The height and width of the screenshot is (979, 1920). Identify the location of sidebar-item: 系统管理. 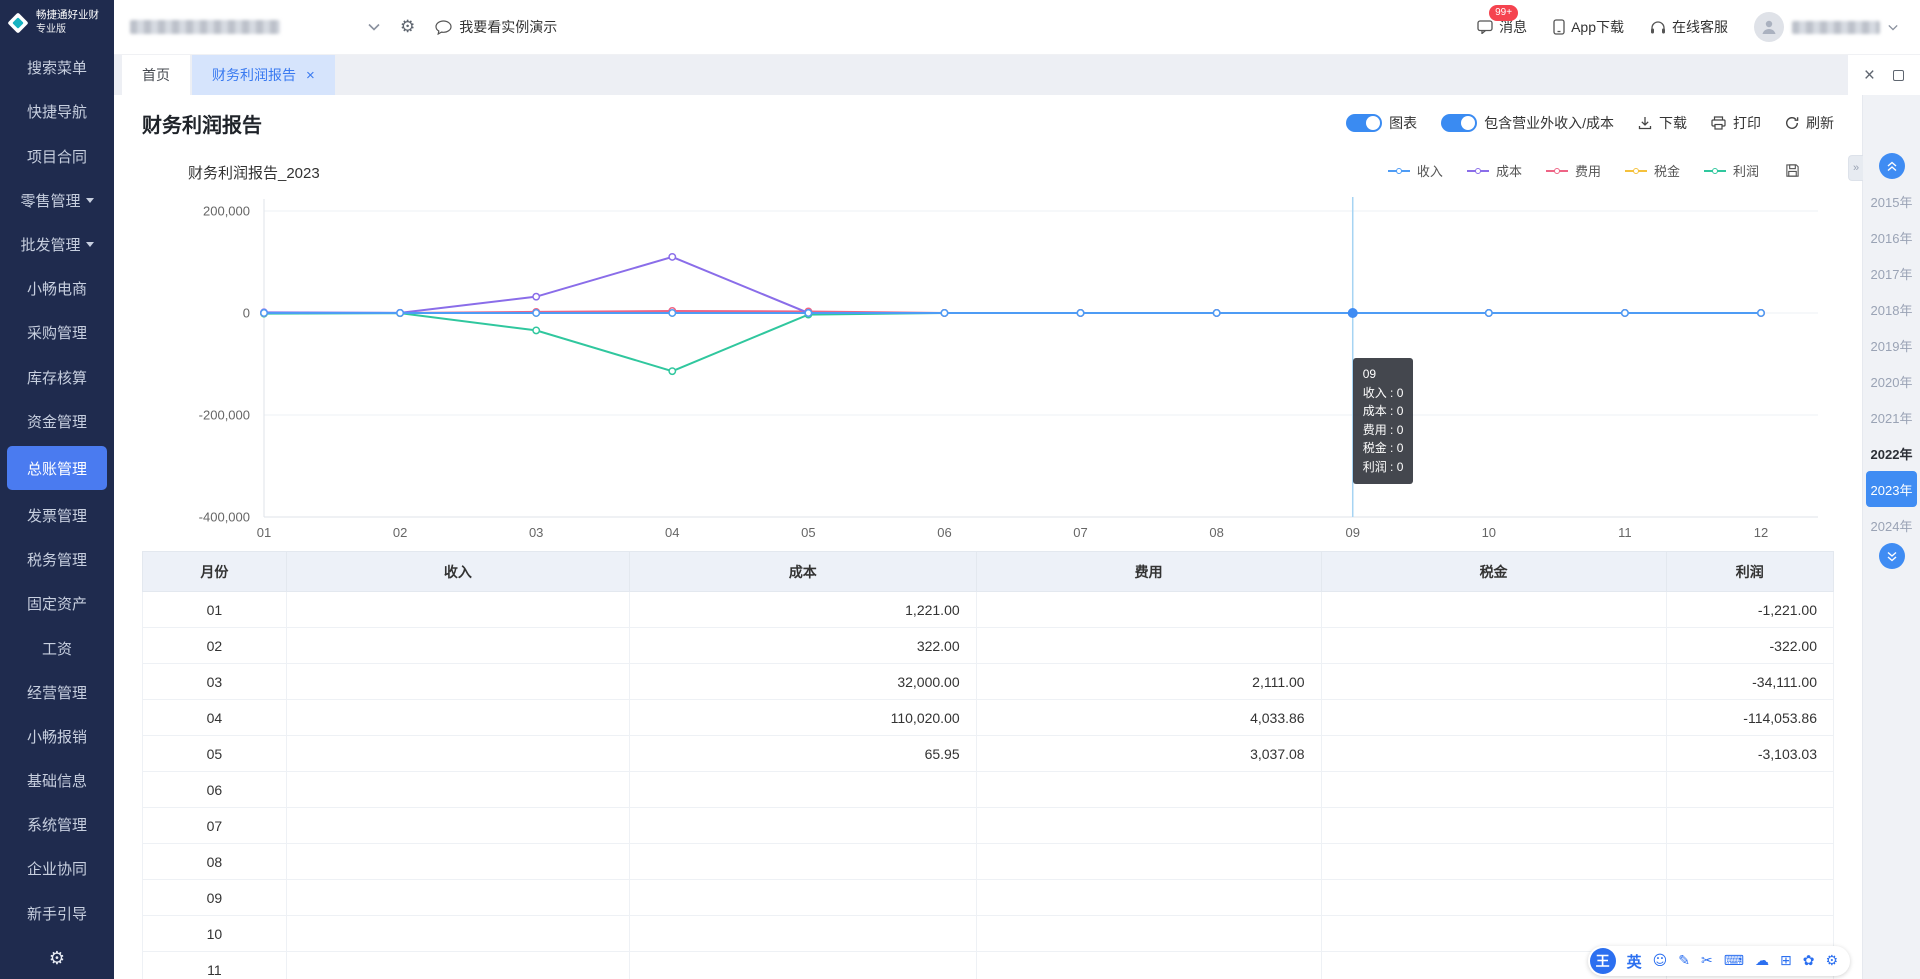
(57, 825).